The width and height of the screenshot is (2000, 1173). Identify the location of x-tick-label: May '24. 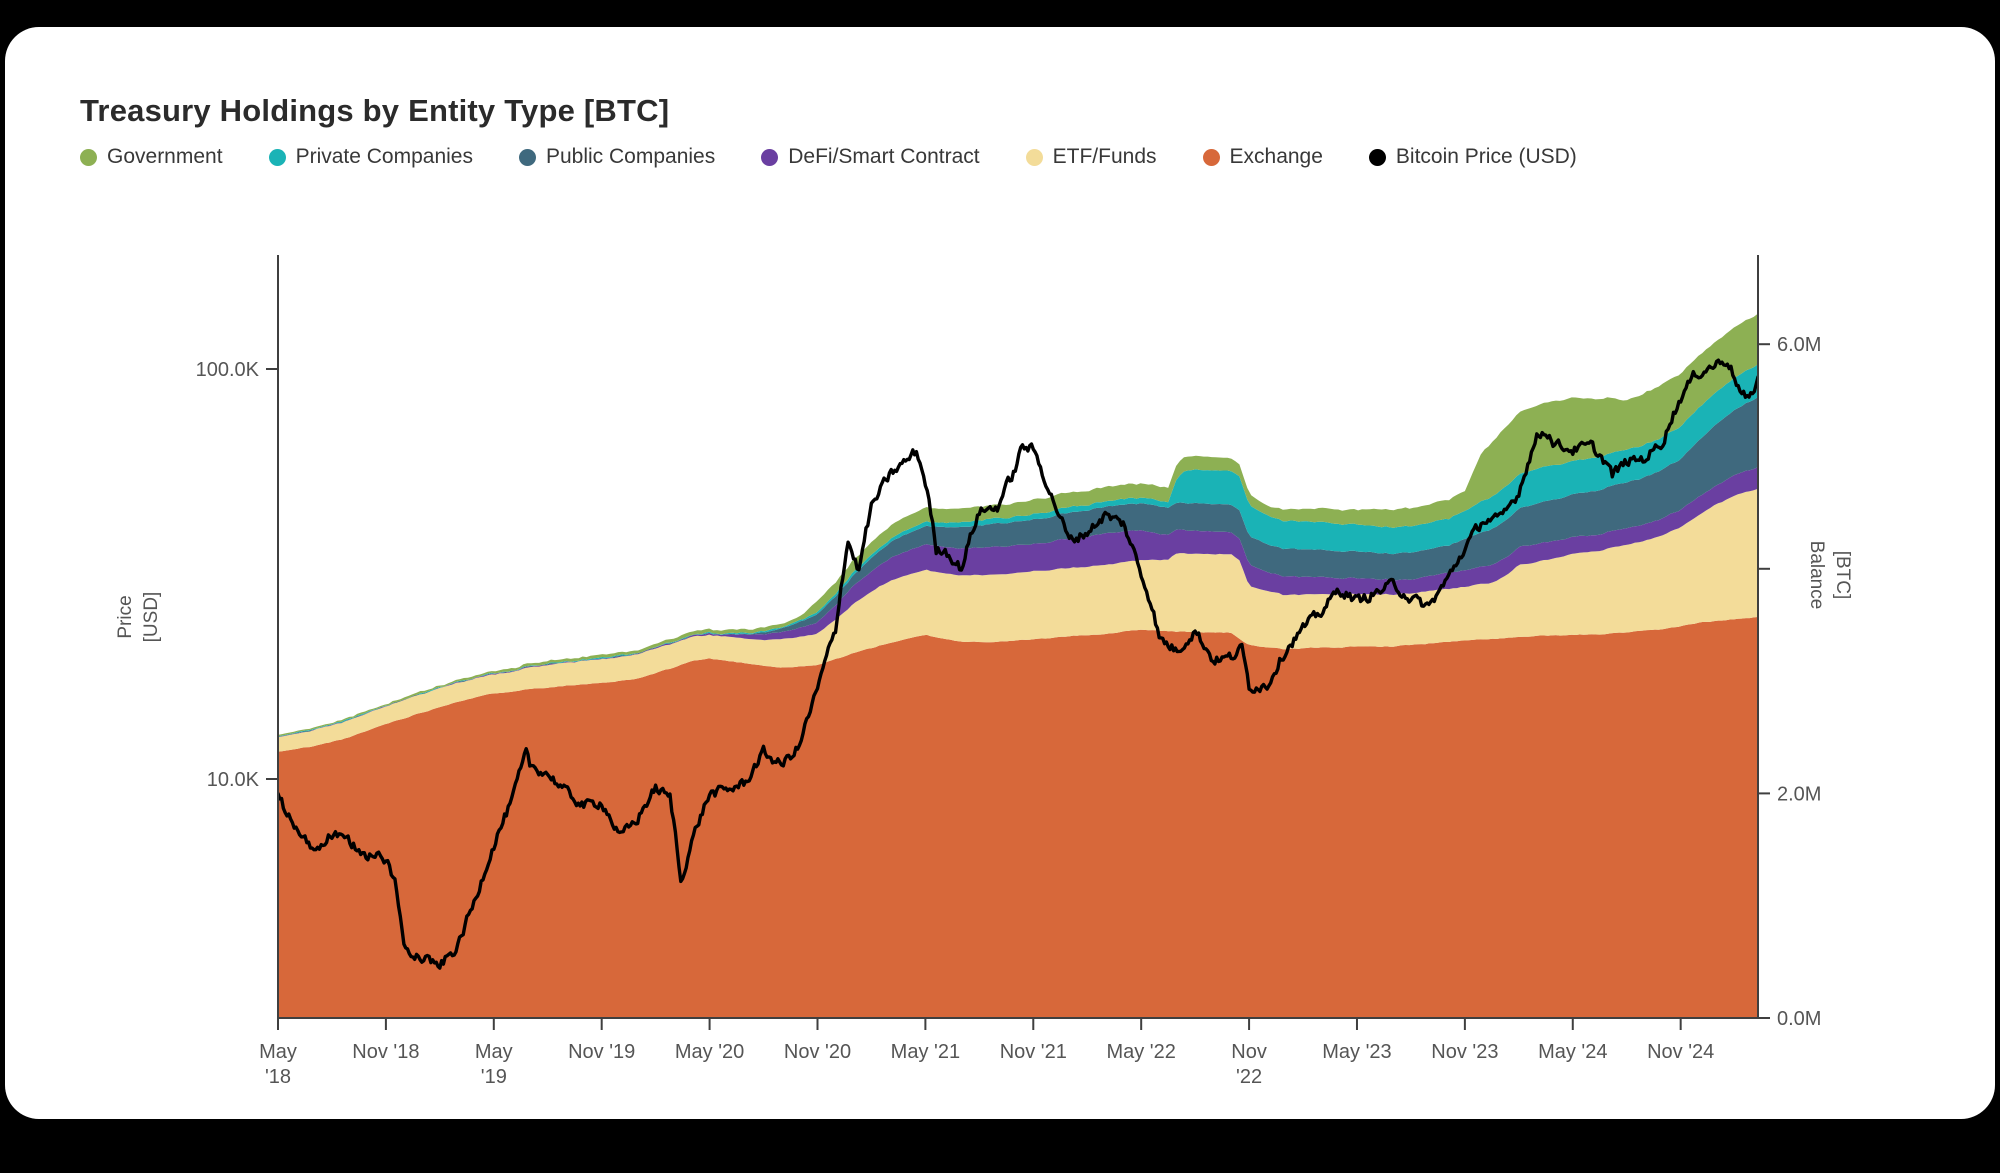
(1572, 1052).